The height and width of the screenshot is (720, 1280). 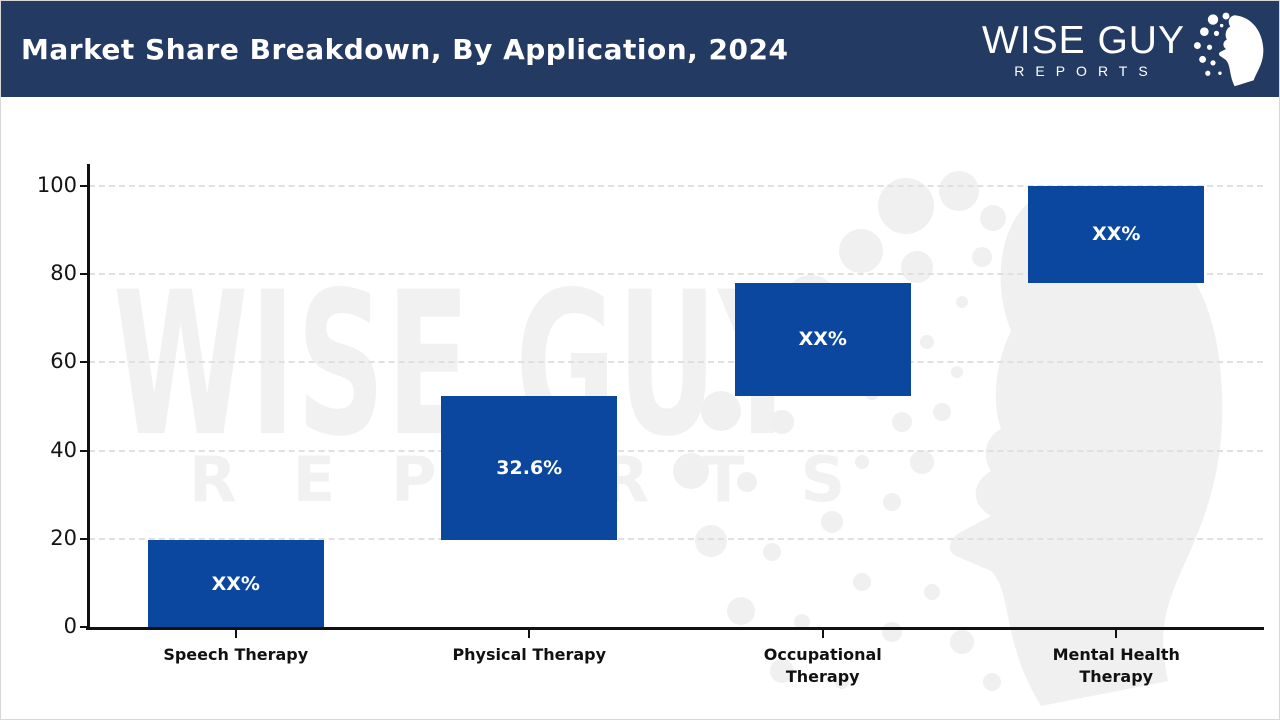 I want to click on y-tick-label: 60, so click(x=63, y=361).